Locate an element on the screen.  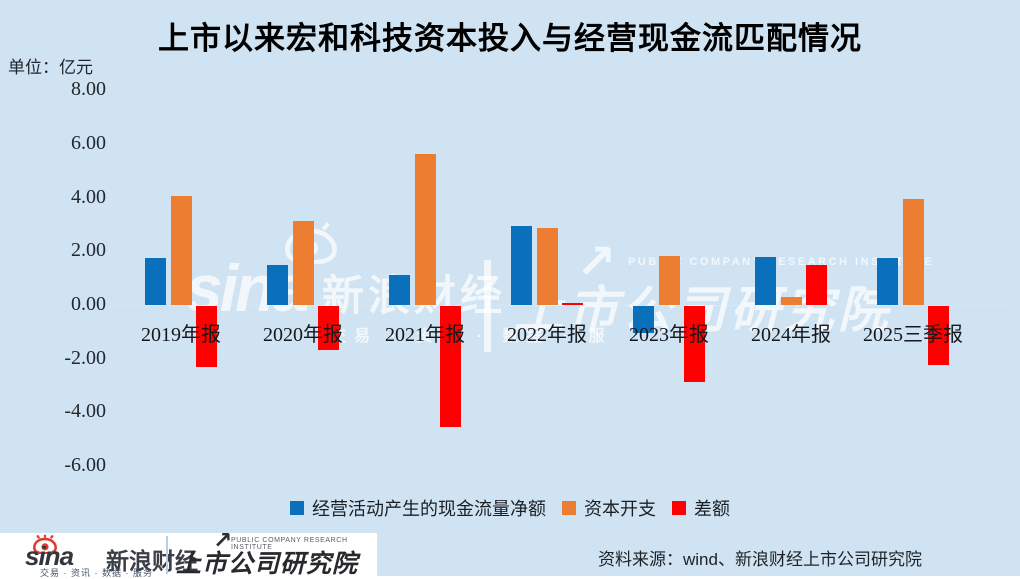
bar-series1-2022年报 is located at coordinates (547, 266).